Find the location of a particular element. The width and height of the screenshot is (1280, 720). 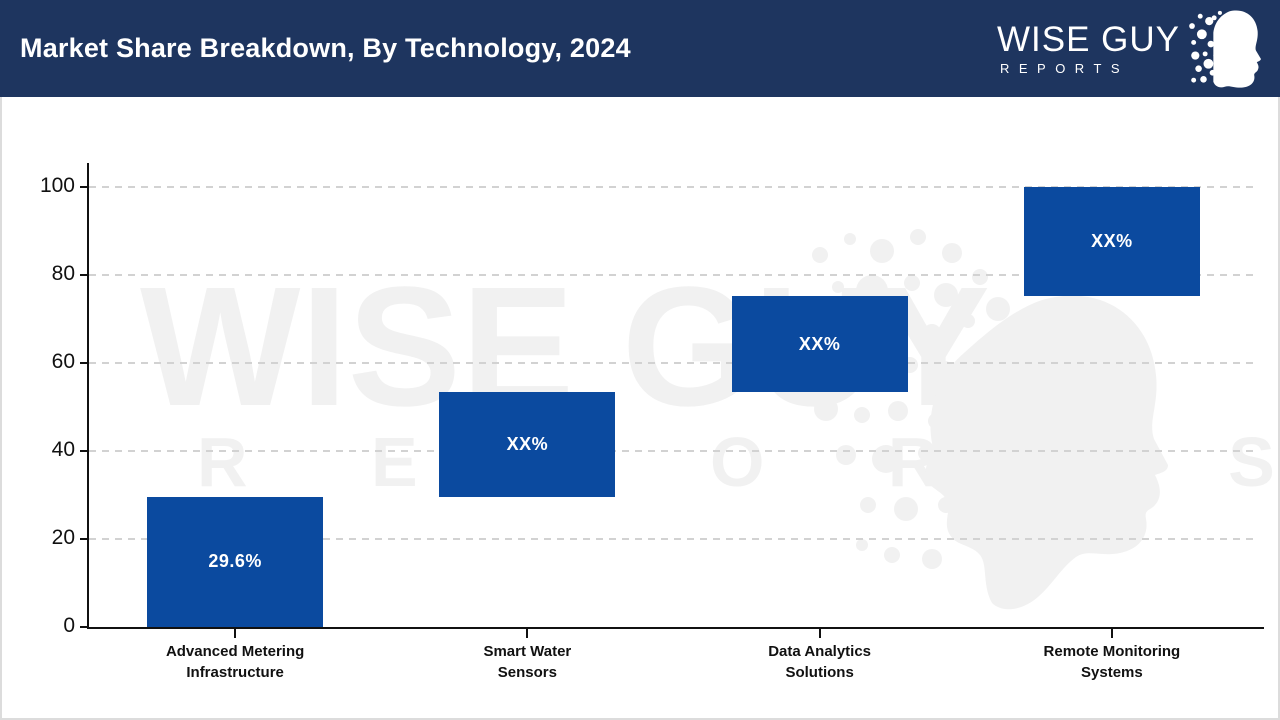

y-tick-label: 80 is located at coordinates (63, 273).